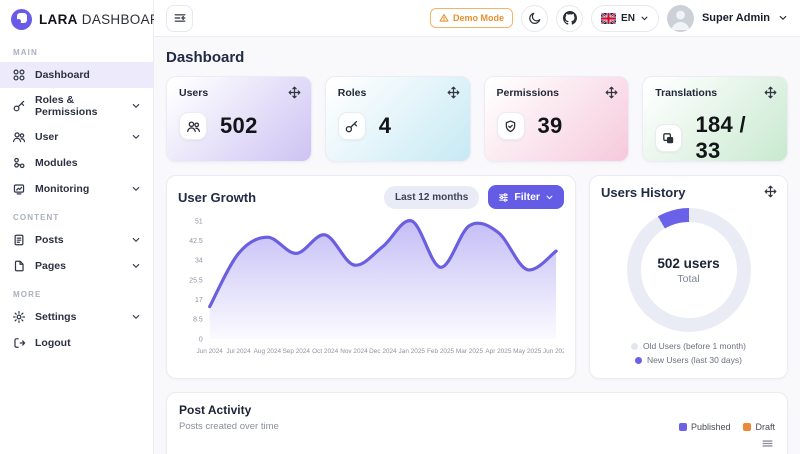 This screenshot has height=454, width=800. Describe the element at coordinates (535, 18) in the screenshot. I see `dark-mode-button` at that location.